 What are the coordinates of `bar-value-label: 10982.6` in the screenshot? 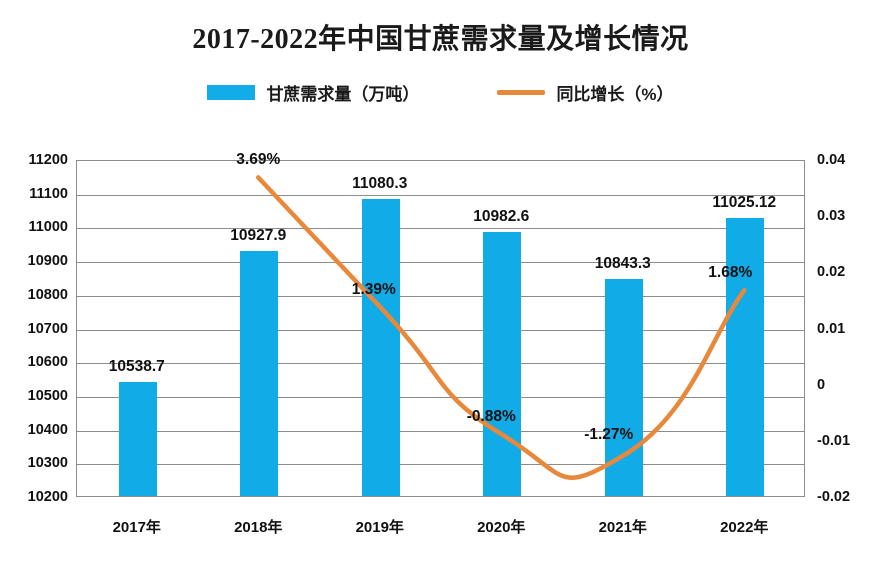 It's located at (501, 217).